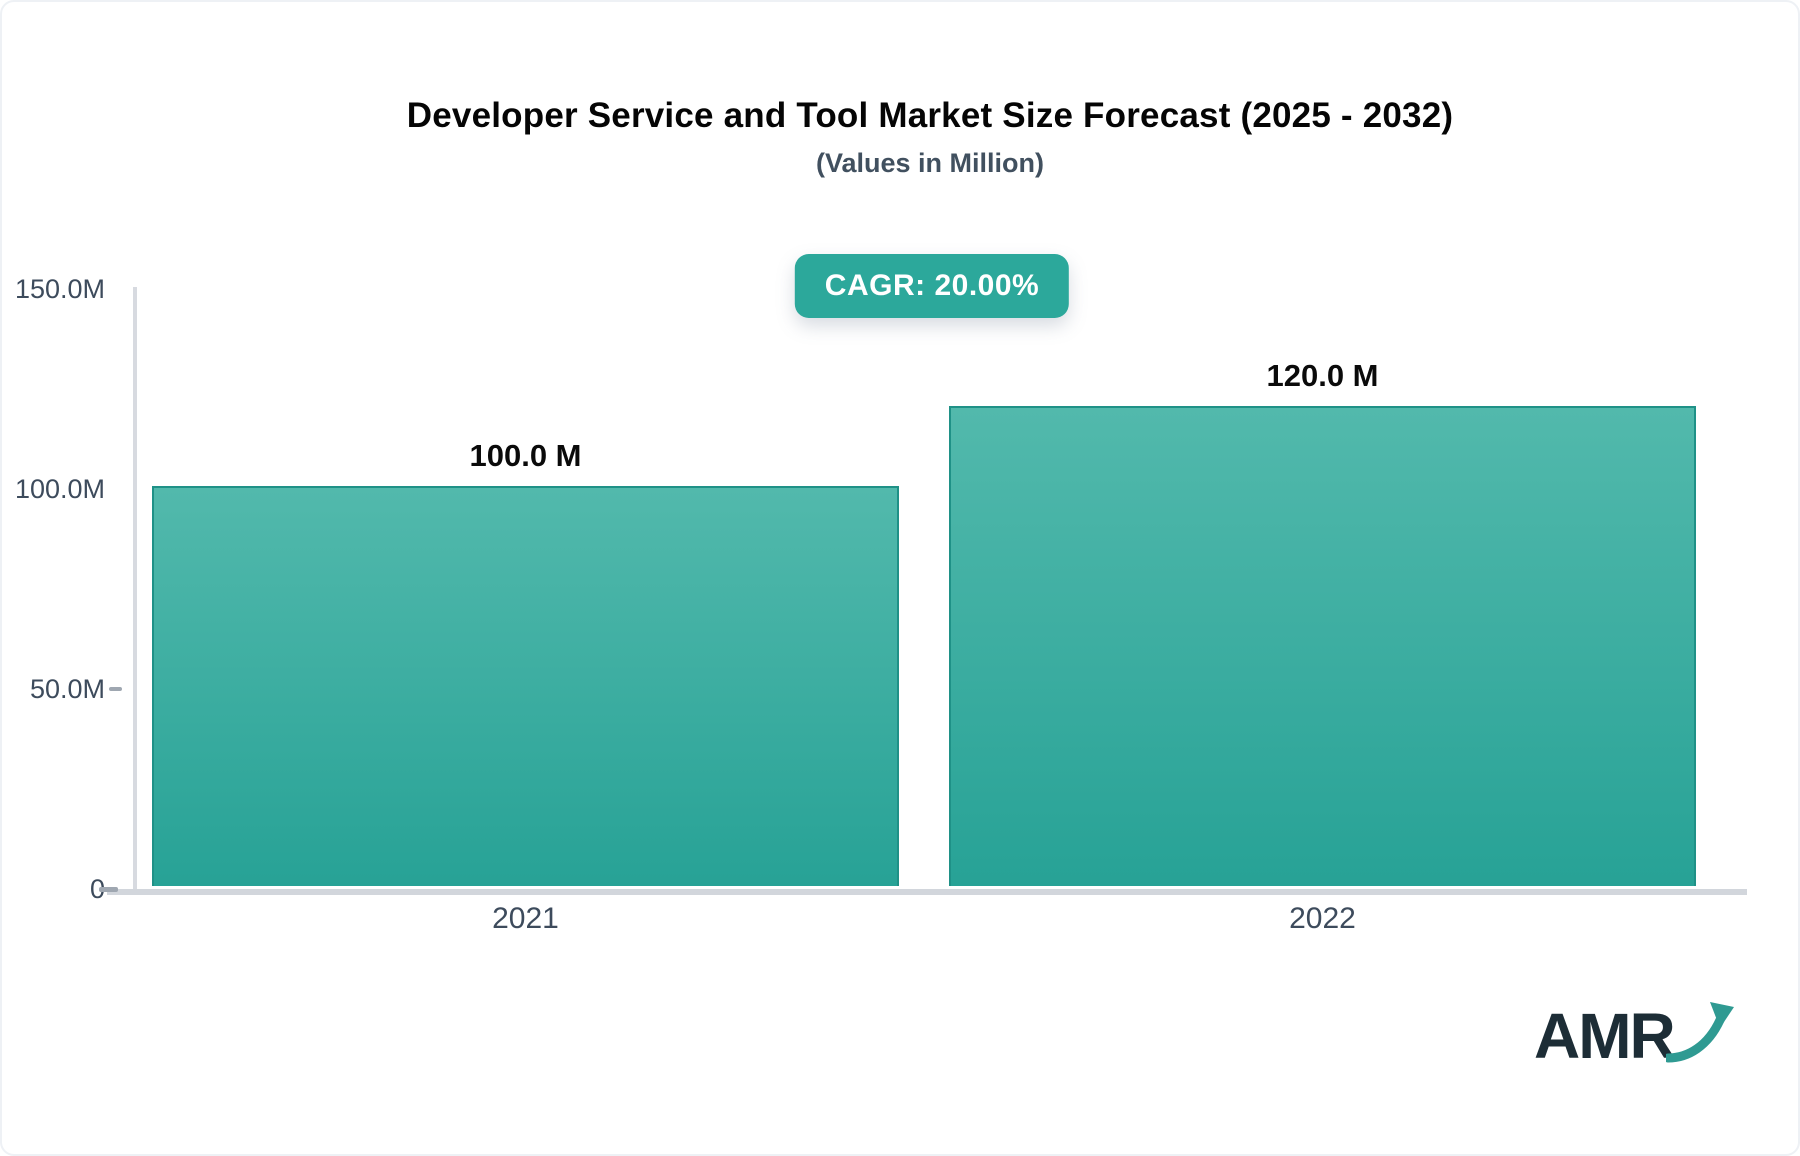 This screenshot has width=1800, height=1156. What do you see at coordinates (932, 286) in the screenshot?
I see `cagr-badge: CAGR: 20.00%` at bounding box center [932, 286].